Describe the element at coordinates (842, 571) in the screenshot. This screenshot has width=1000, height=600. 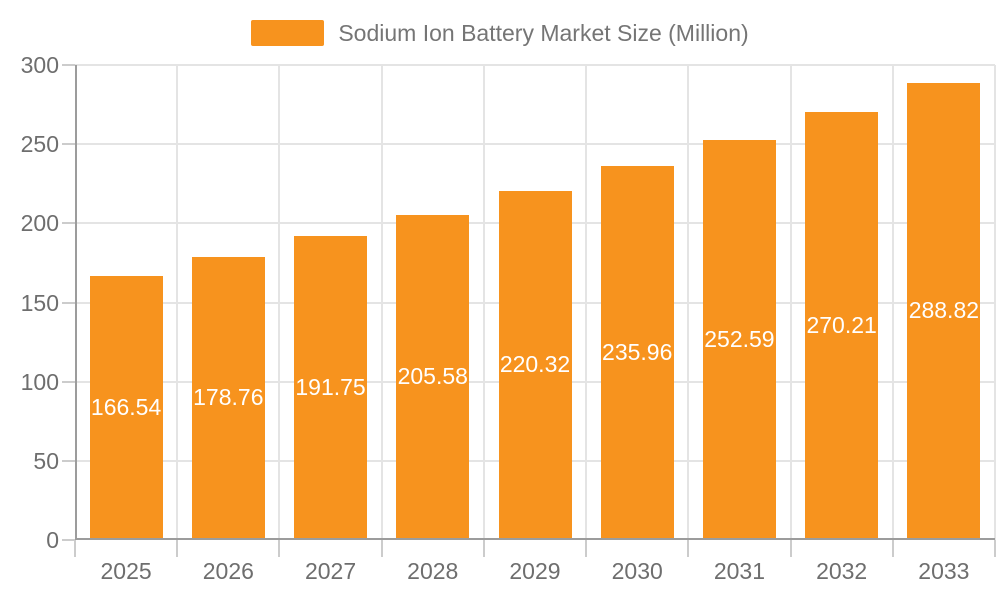
I see `x-axis-tick-label: 2032` at that location.